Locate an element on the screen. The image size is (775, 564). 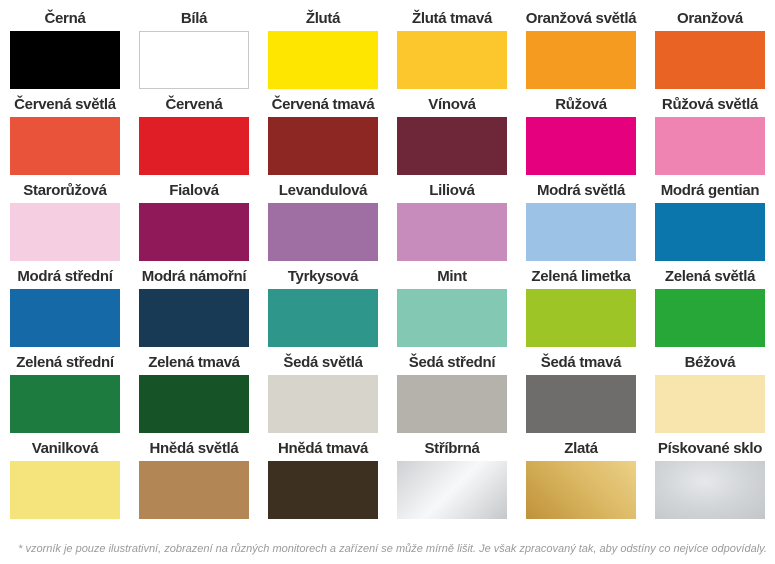
swatch-cell: Pískované sklo is located at coordinates (710, 476).